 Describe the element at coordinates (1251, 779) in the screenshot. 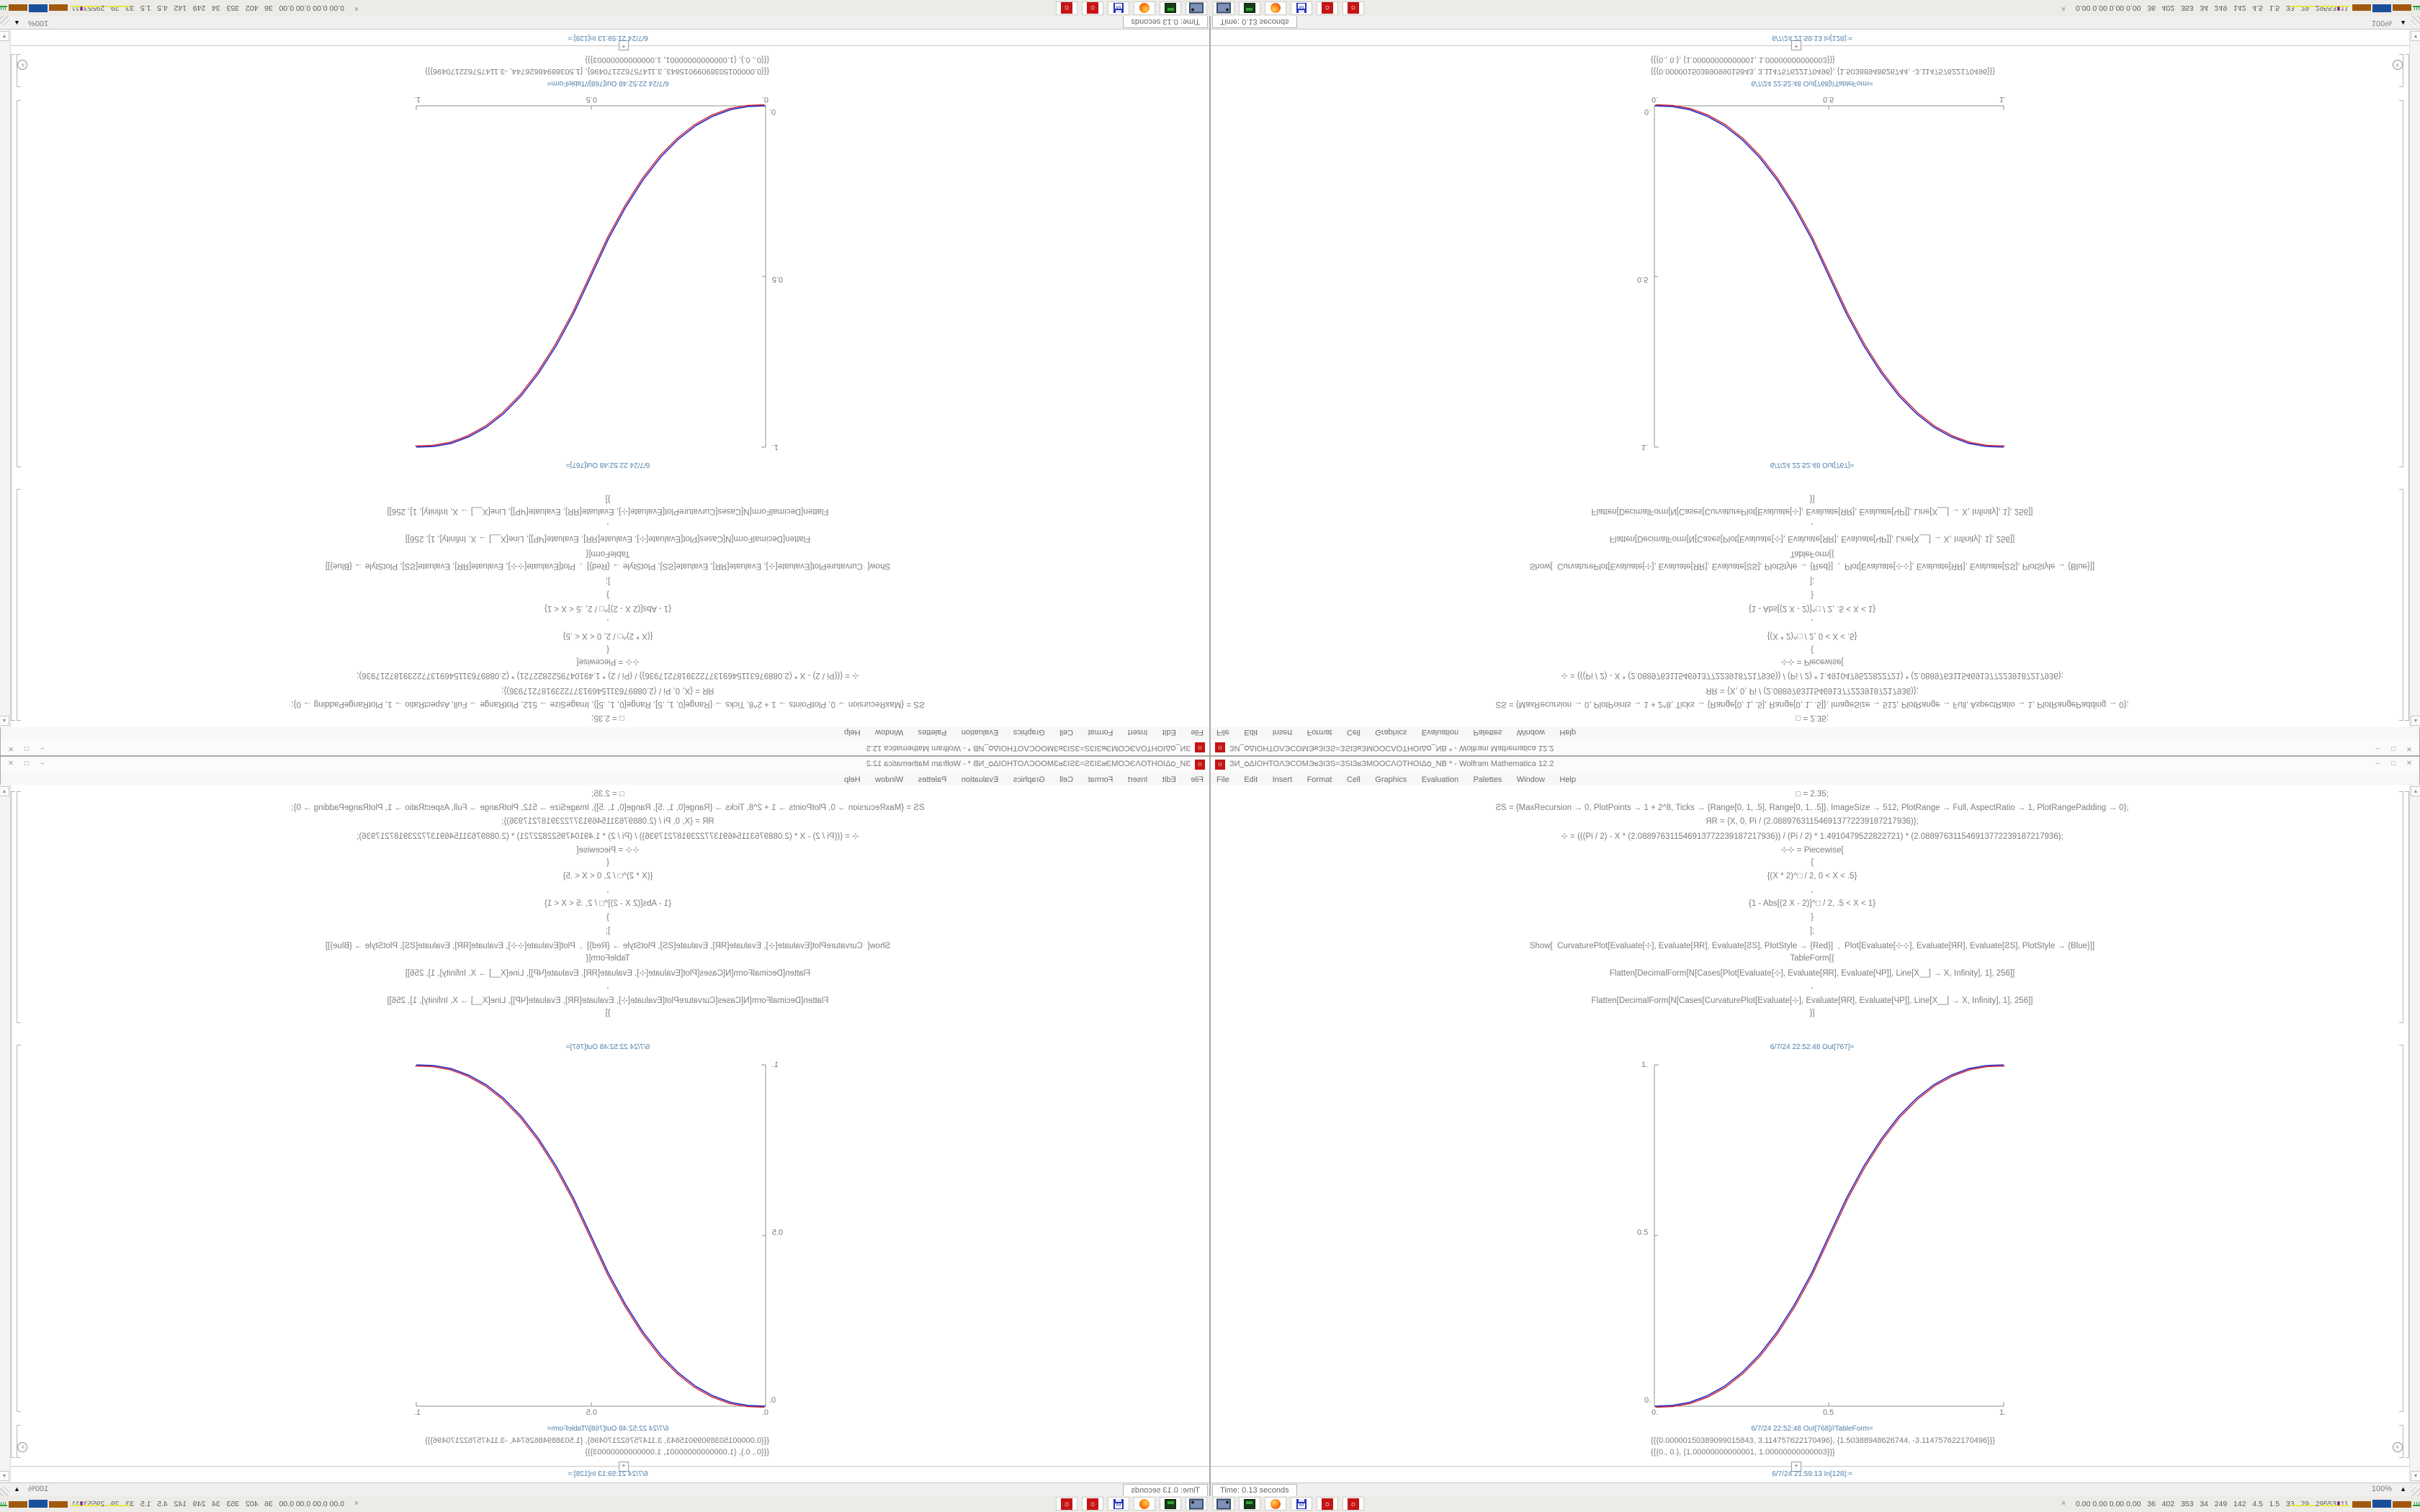

I see `menu-edit: Edit` at that location.